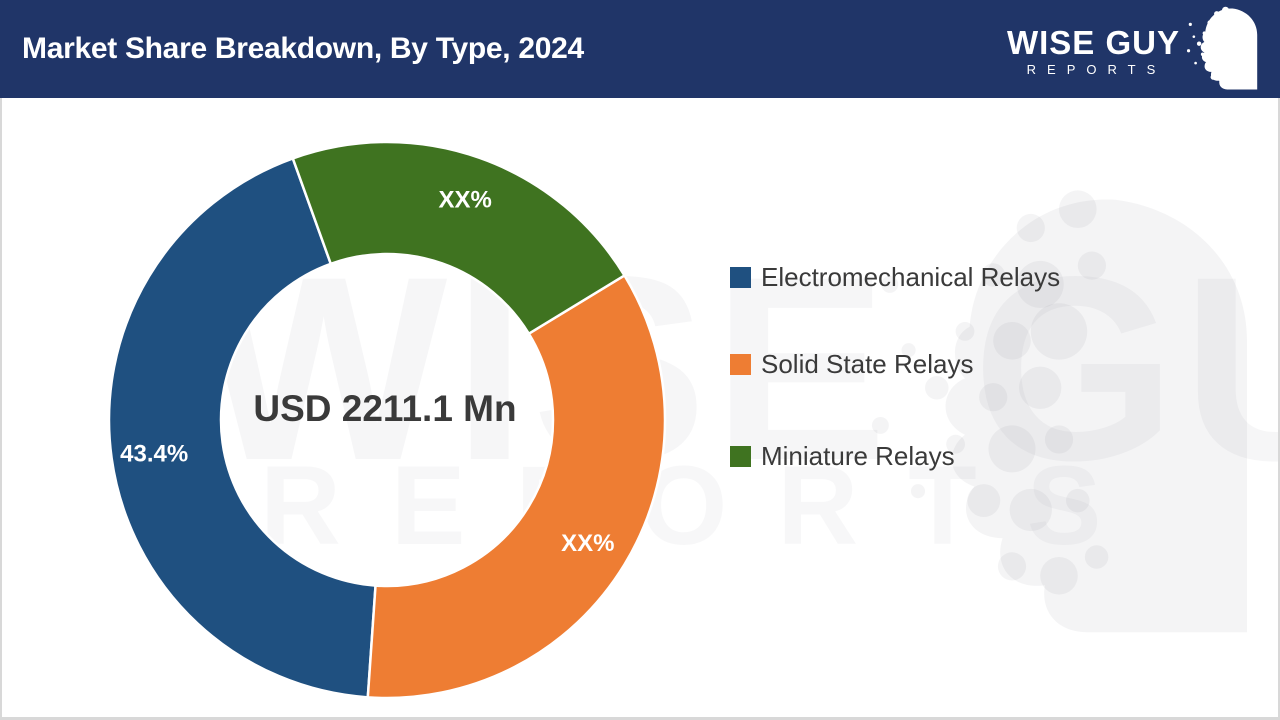 The height and width of the screenshot is (720, 1280). I want to click on brand-subname: REPORTS, so click(1096, 69).